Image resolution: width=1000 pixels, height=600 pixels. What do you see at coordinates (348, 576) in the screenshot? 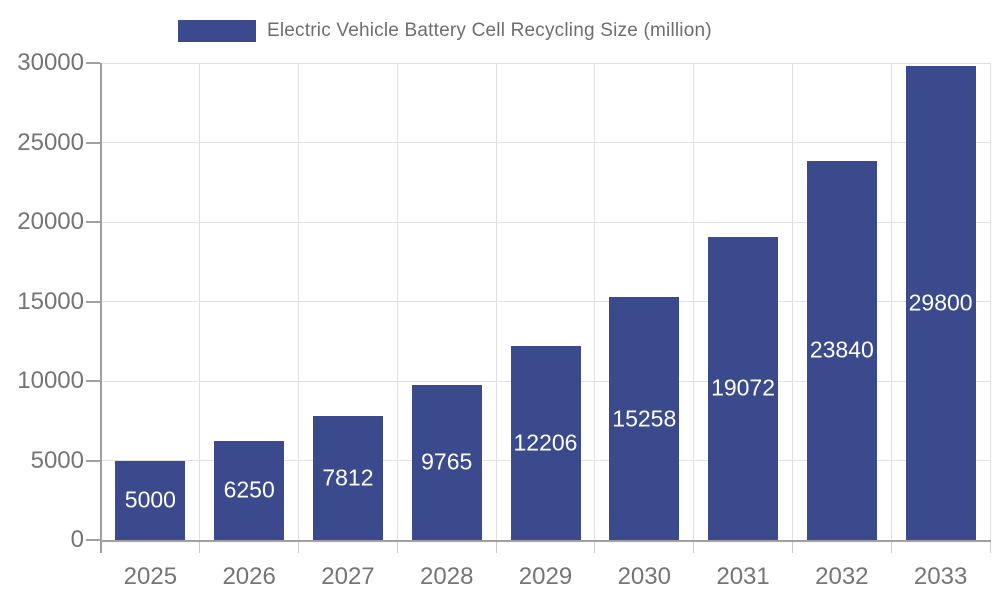
I see `x-axis-tick-label: 2027` at bounding box center [348, 576].